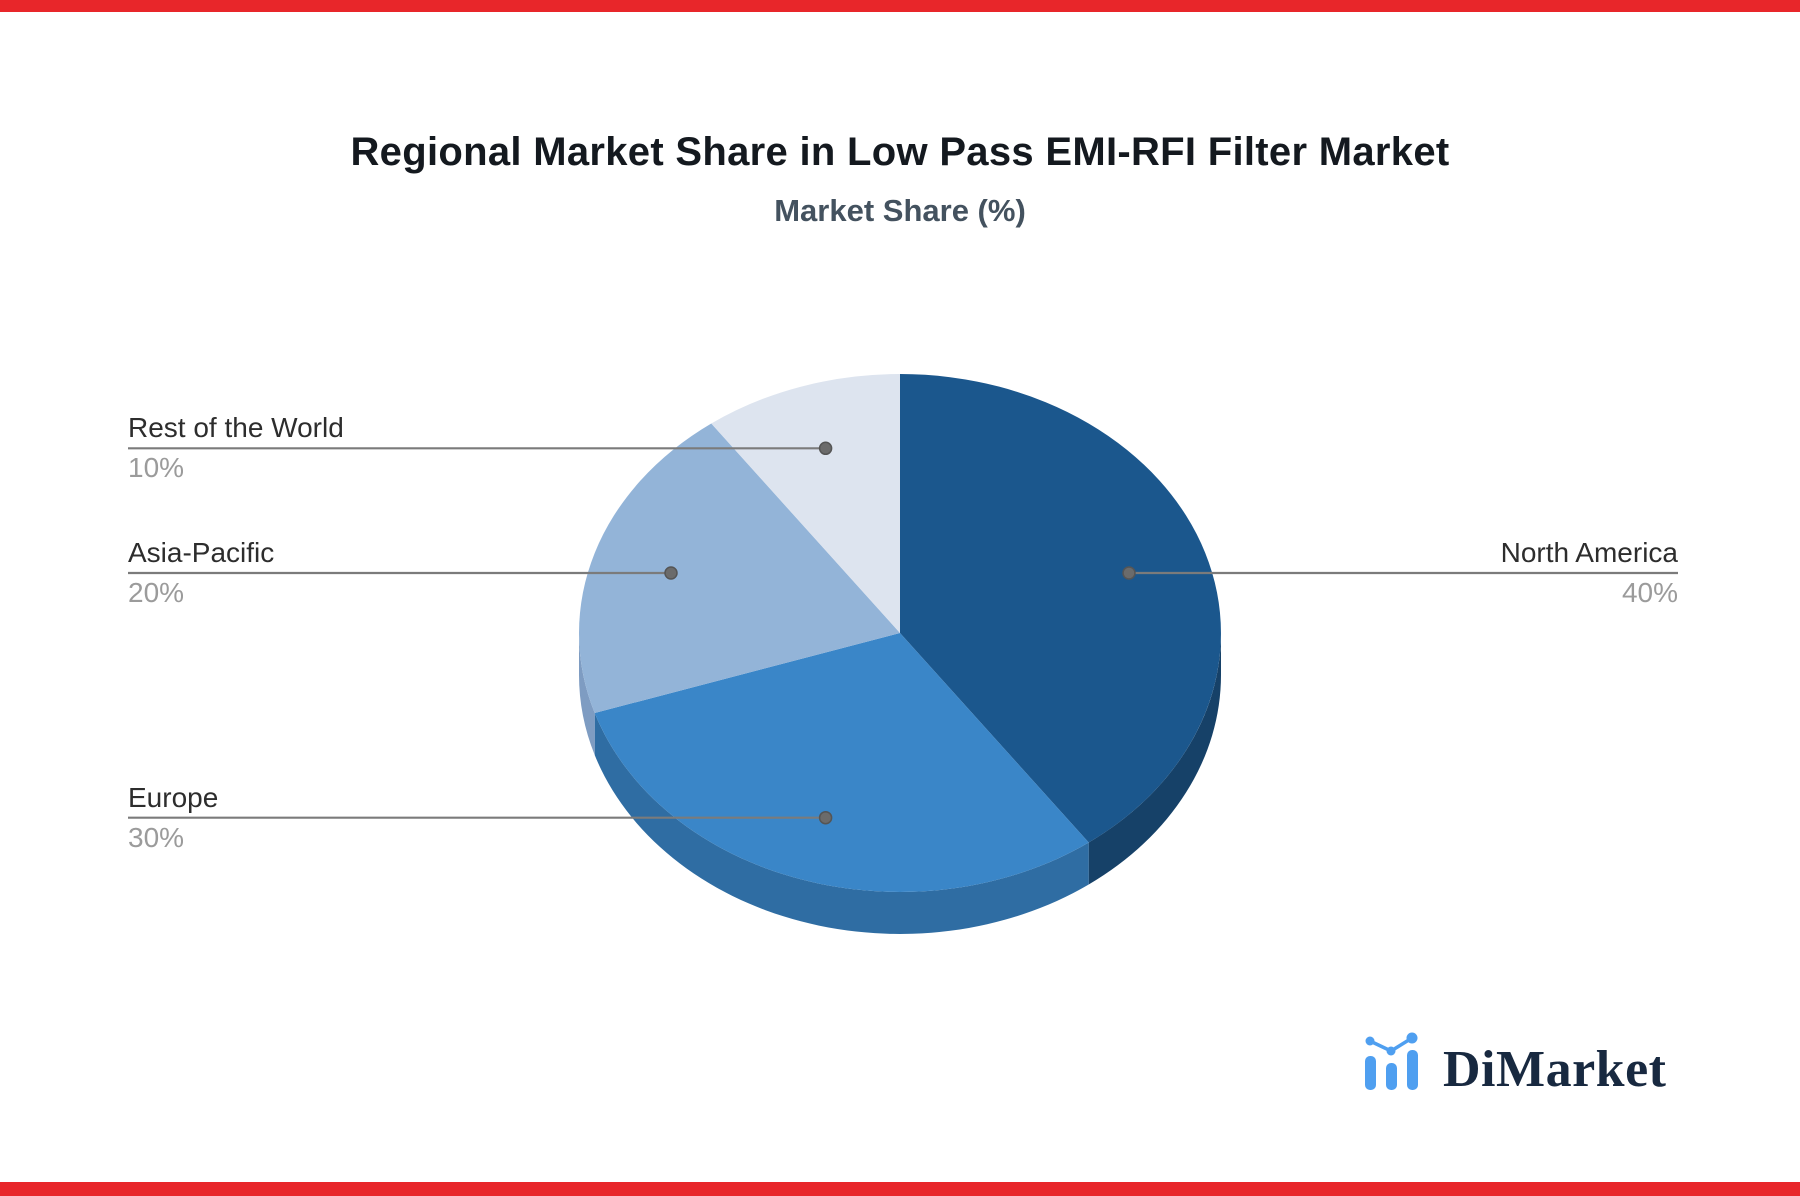 Image resolution: width=1800 pixels, height=1196 pixels. I want to click on pie-rim-asia-pacific, so click(587, 694).